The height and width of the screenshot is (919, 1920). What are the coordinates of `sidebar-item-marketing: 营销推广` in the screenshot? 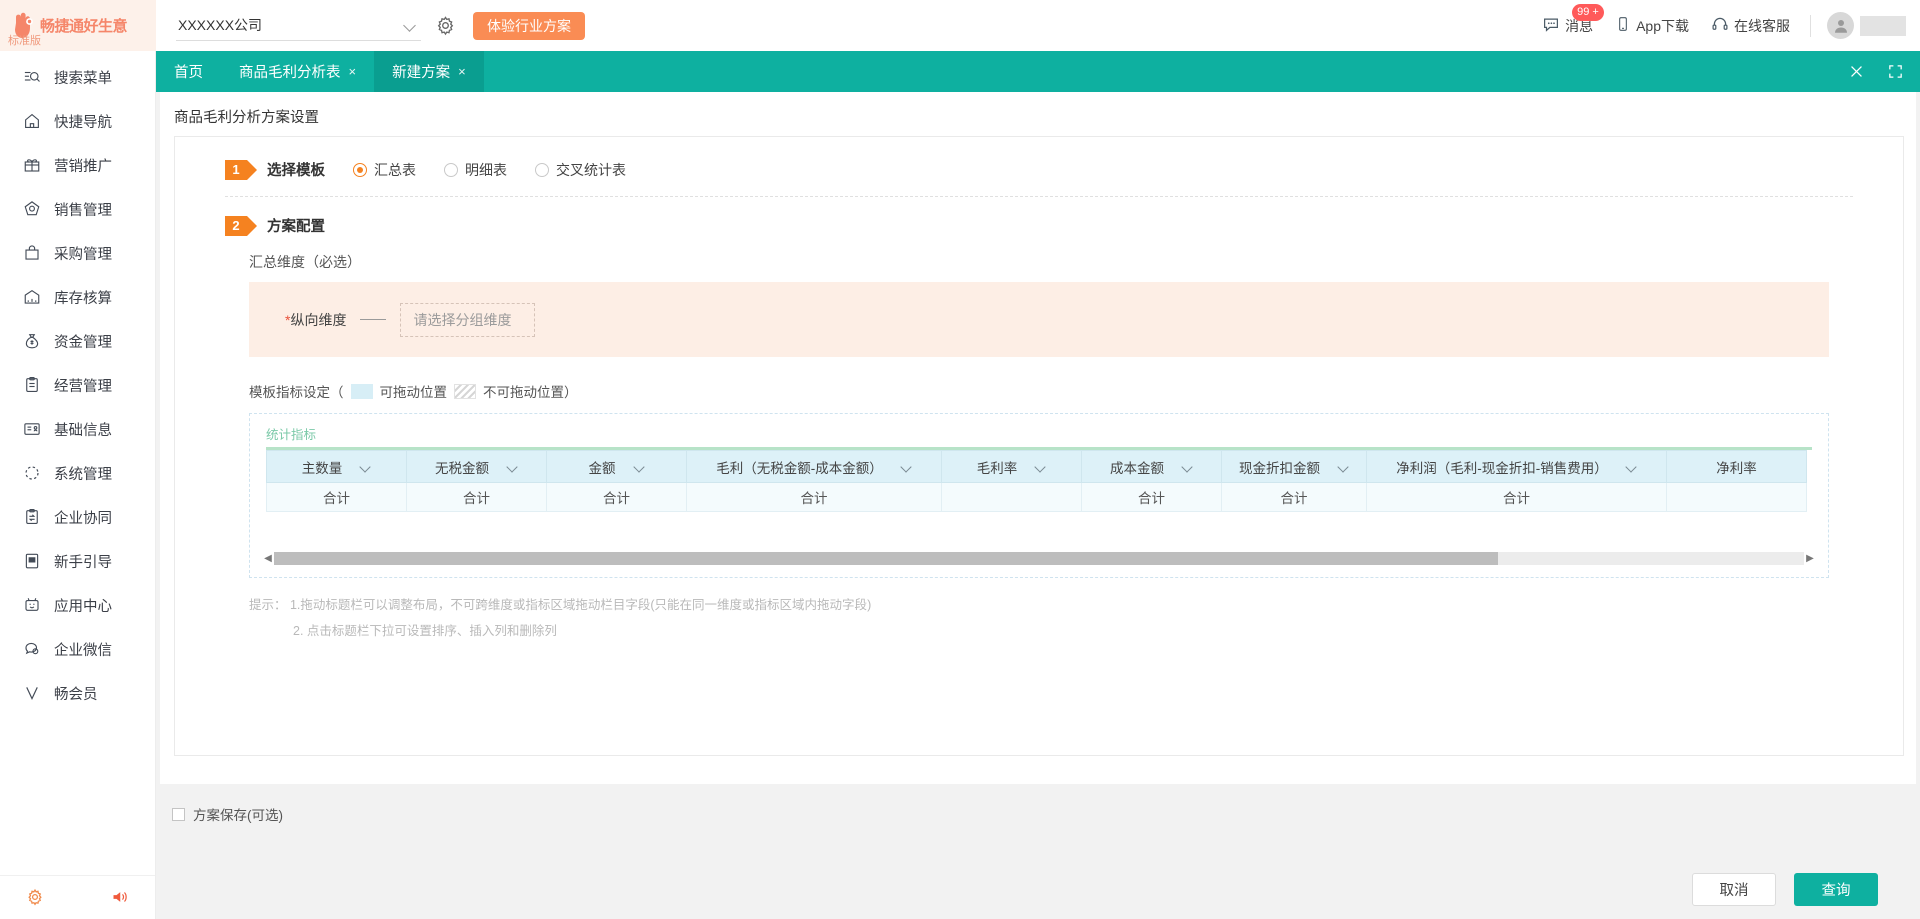 It's located at (77, 165).